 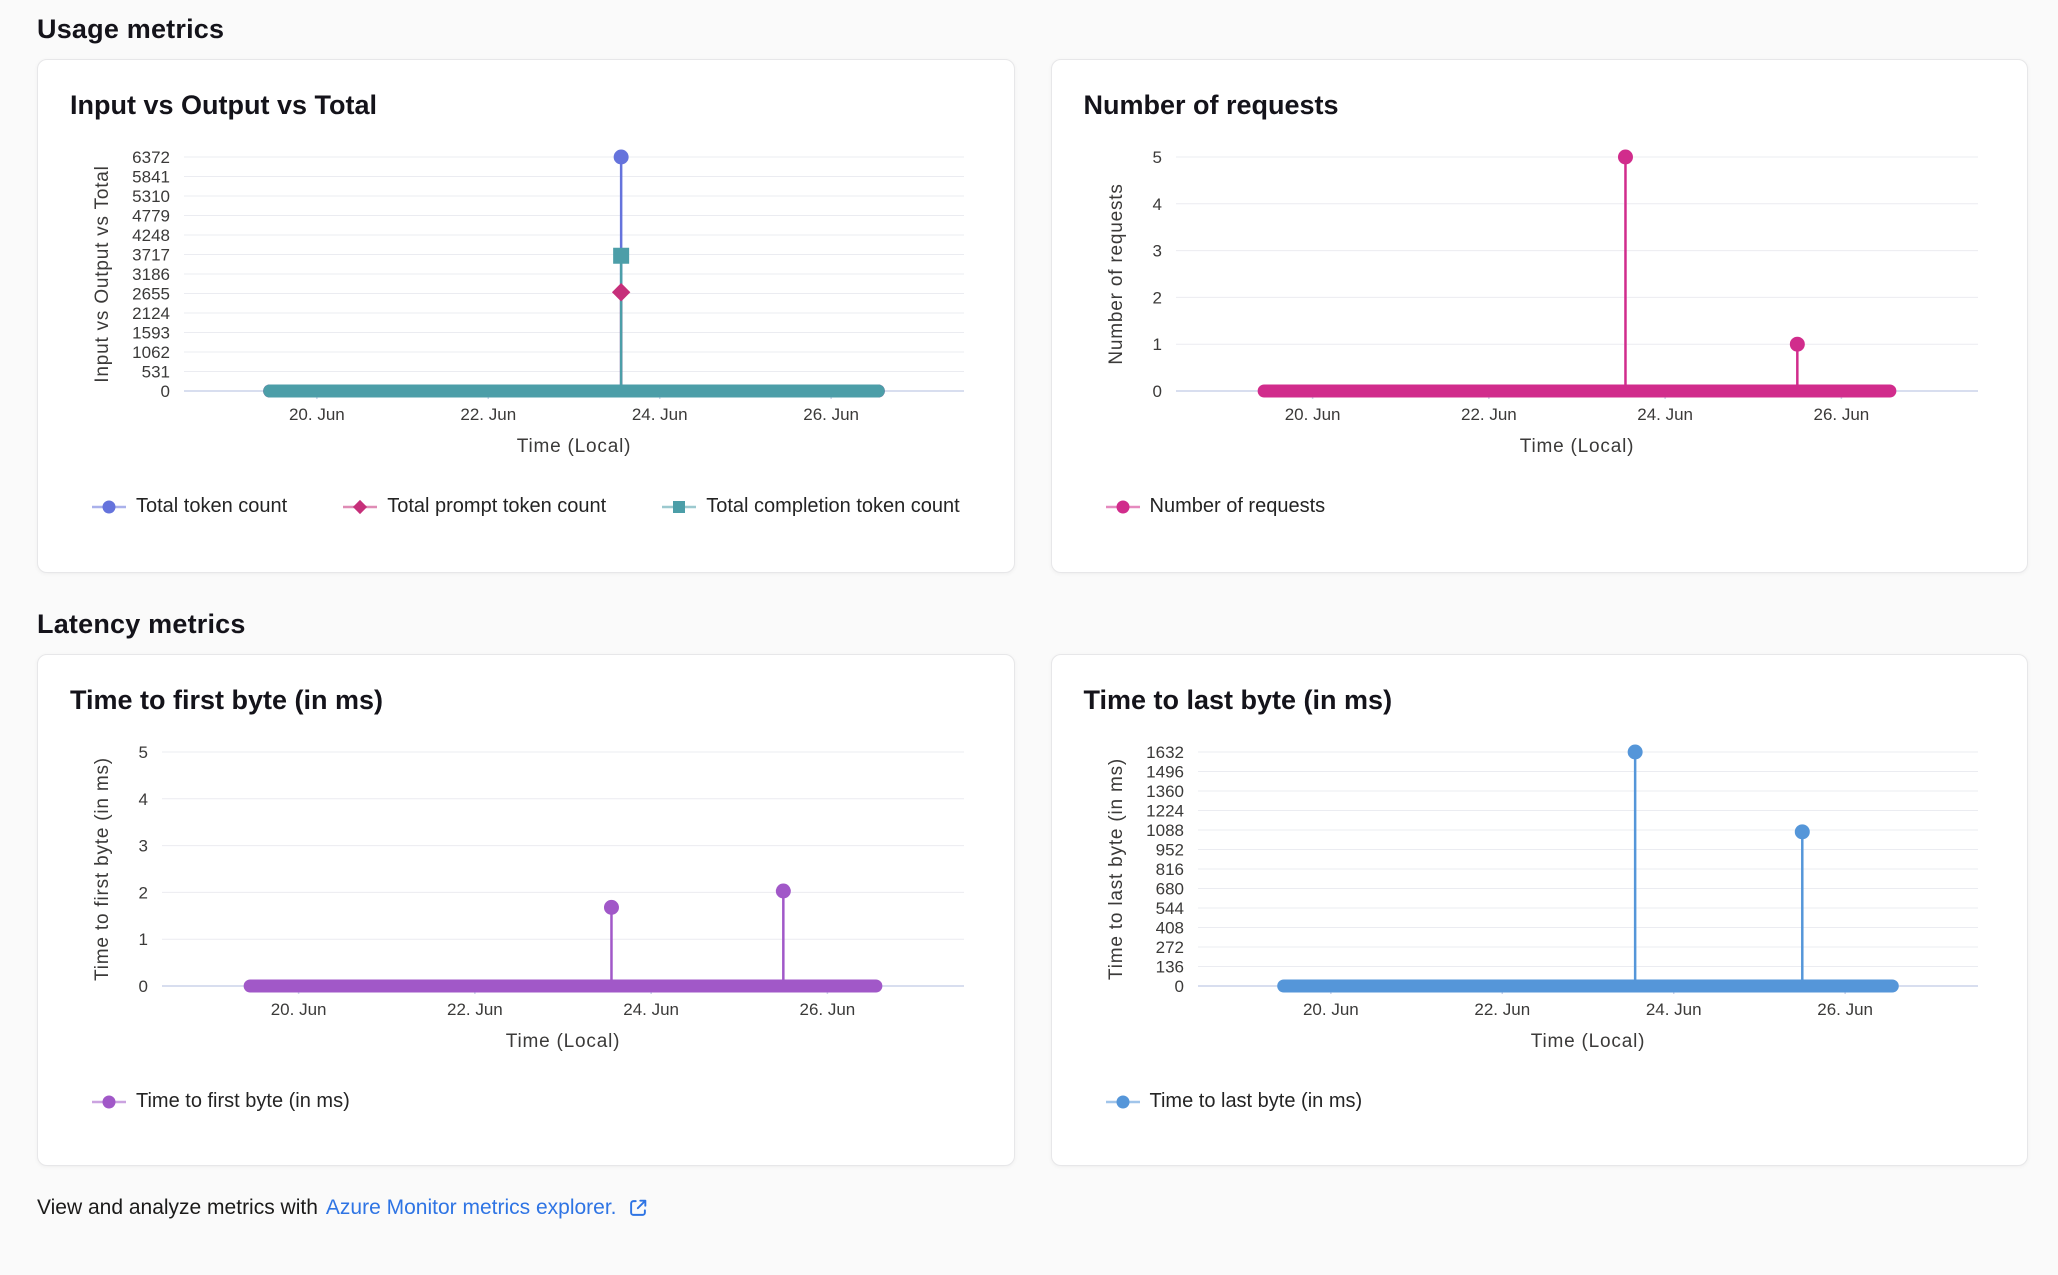 What do you see at coordinates (227, 700) in the screenshot?
I see `chart-title-time-to-first-byte: Time to first byte (in ms)` at bounding box center [227, 700].